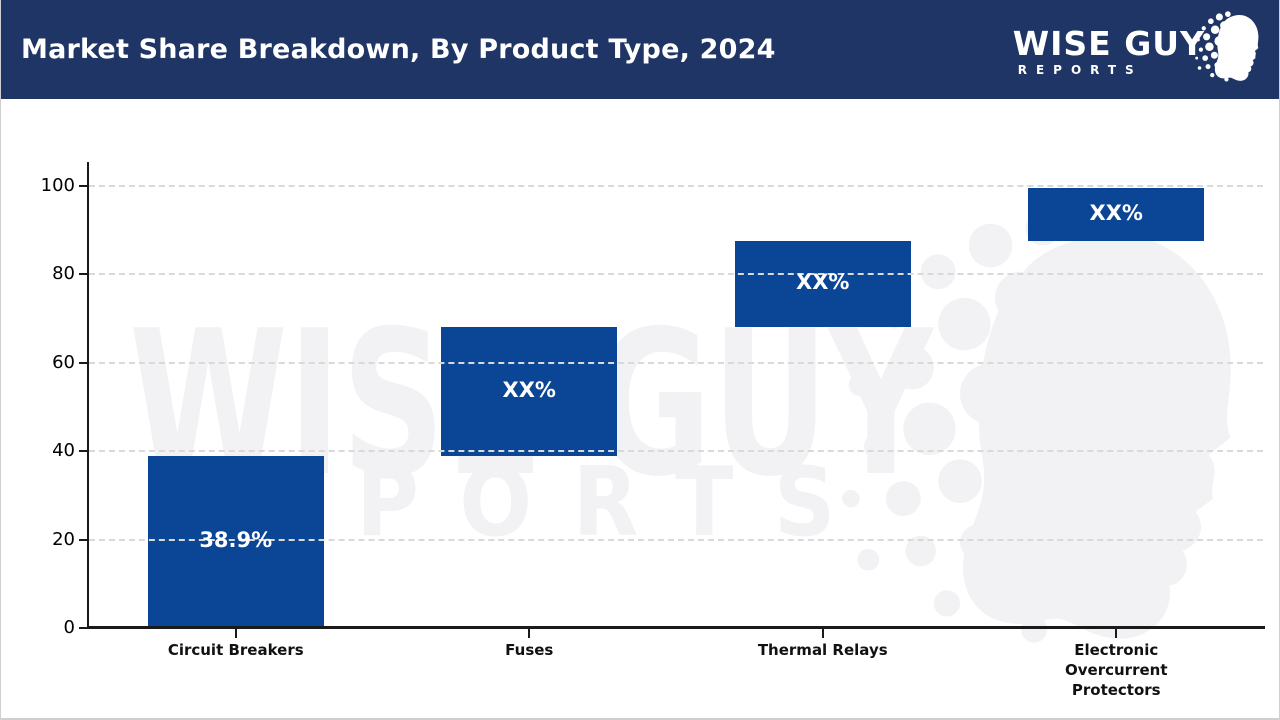 The width and height of the screenshot is (1280, 720). What do you see at coordinates (1080, 70) in the screenshot?
I see `logo-subtitle: REPORTS` at bounding box center [1080, 70].